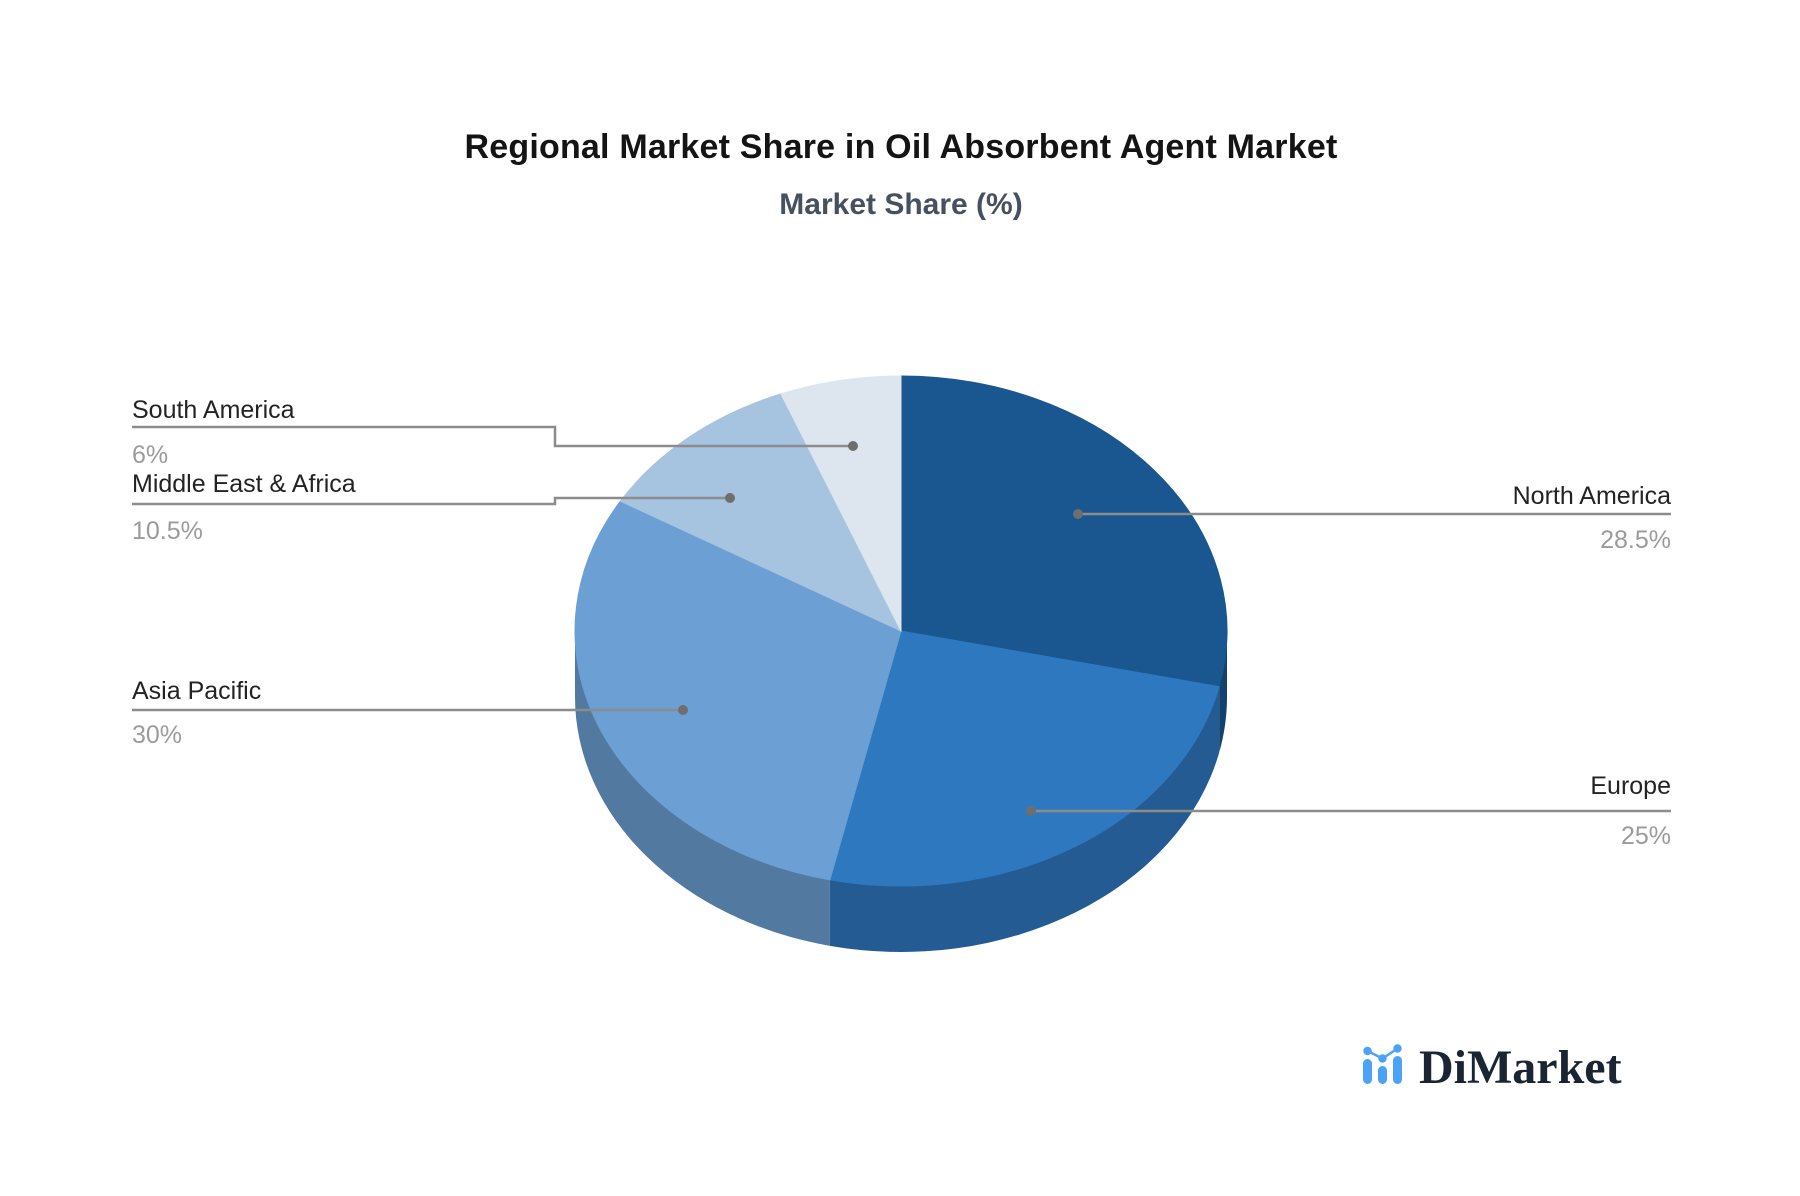 This screenshot has height=1196, width=1800. Describe the element at coordinates (901, 204) in the screenshot. I see `chart-subtitle: Market Share (%)` at that location.